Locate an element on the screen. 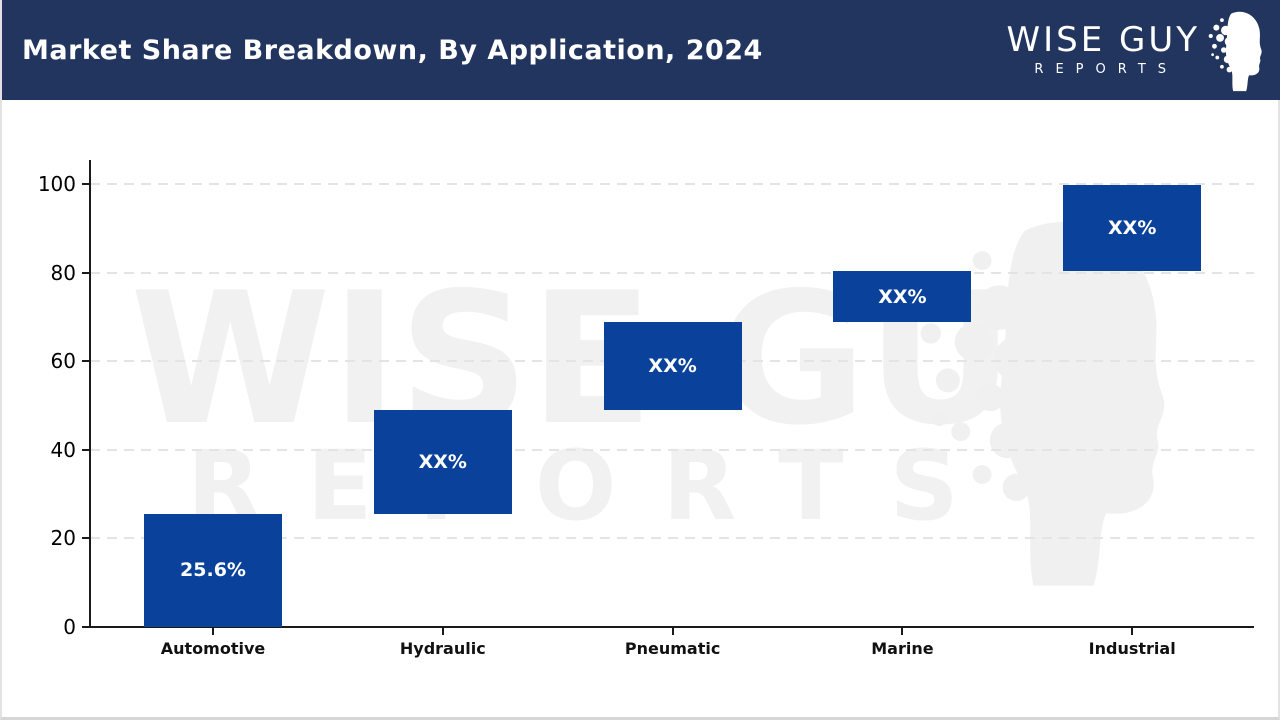  bar-value-label: 25.6% is located at coordinates (213, 570).